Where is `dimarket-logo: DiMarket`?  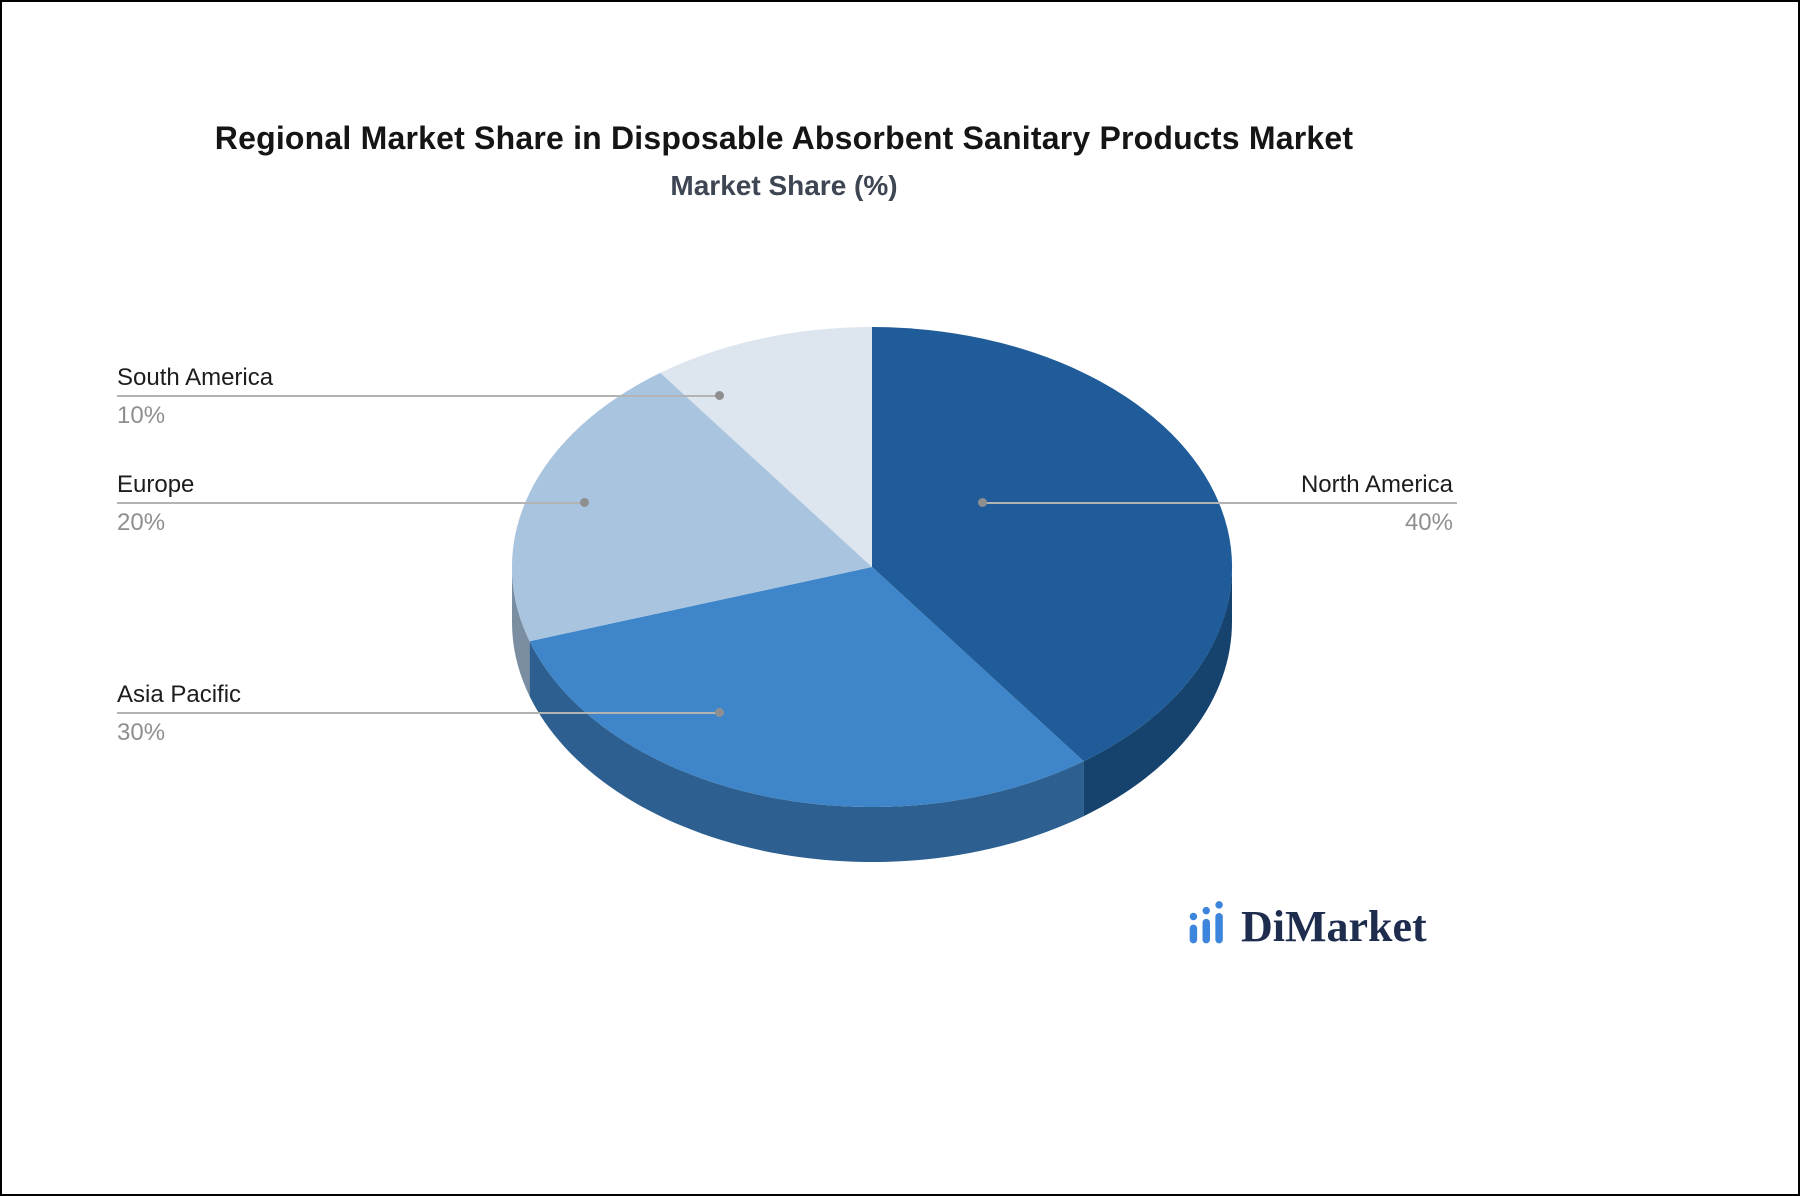 dimarket-logo: DiMarket is located at coordinates (1307, 925).